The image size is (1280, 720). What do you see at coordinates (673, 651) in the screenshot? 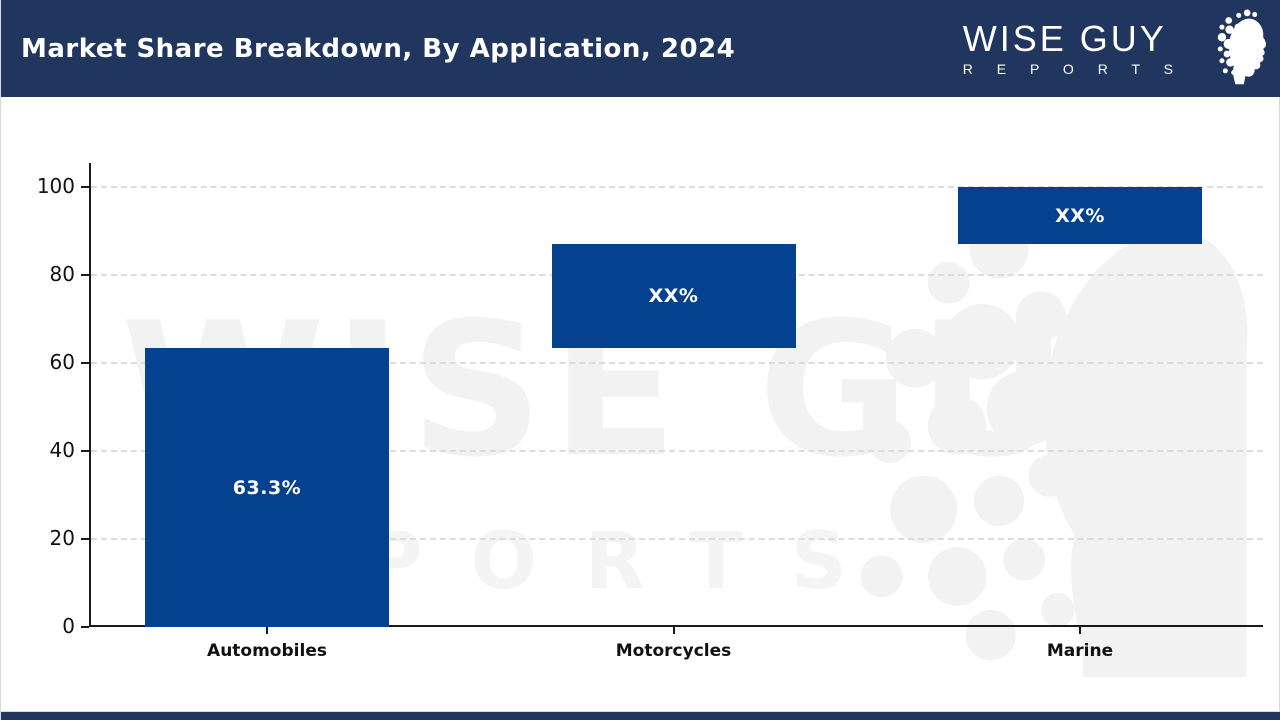
I see `category-label-motorcycles: Motorcycles` at bounding box center [673, 651].